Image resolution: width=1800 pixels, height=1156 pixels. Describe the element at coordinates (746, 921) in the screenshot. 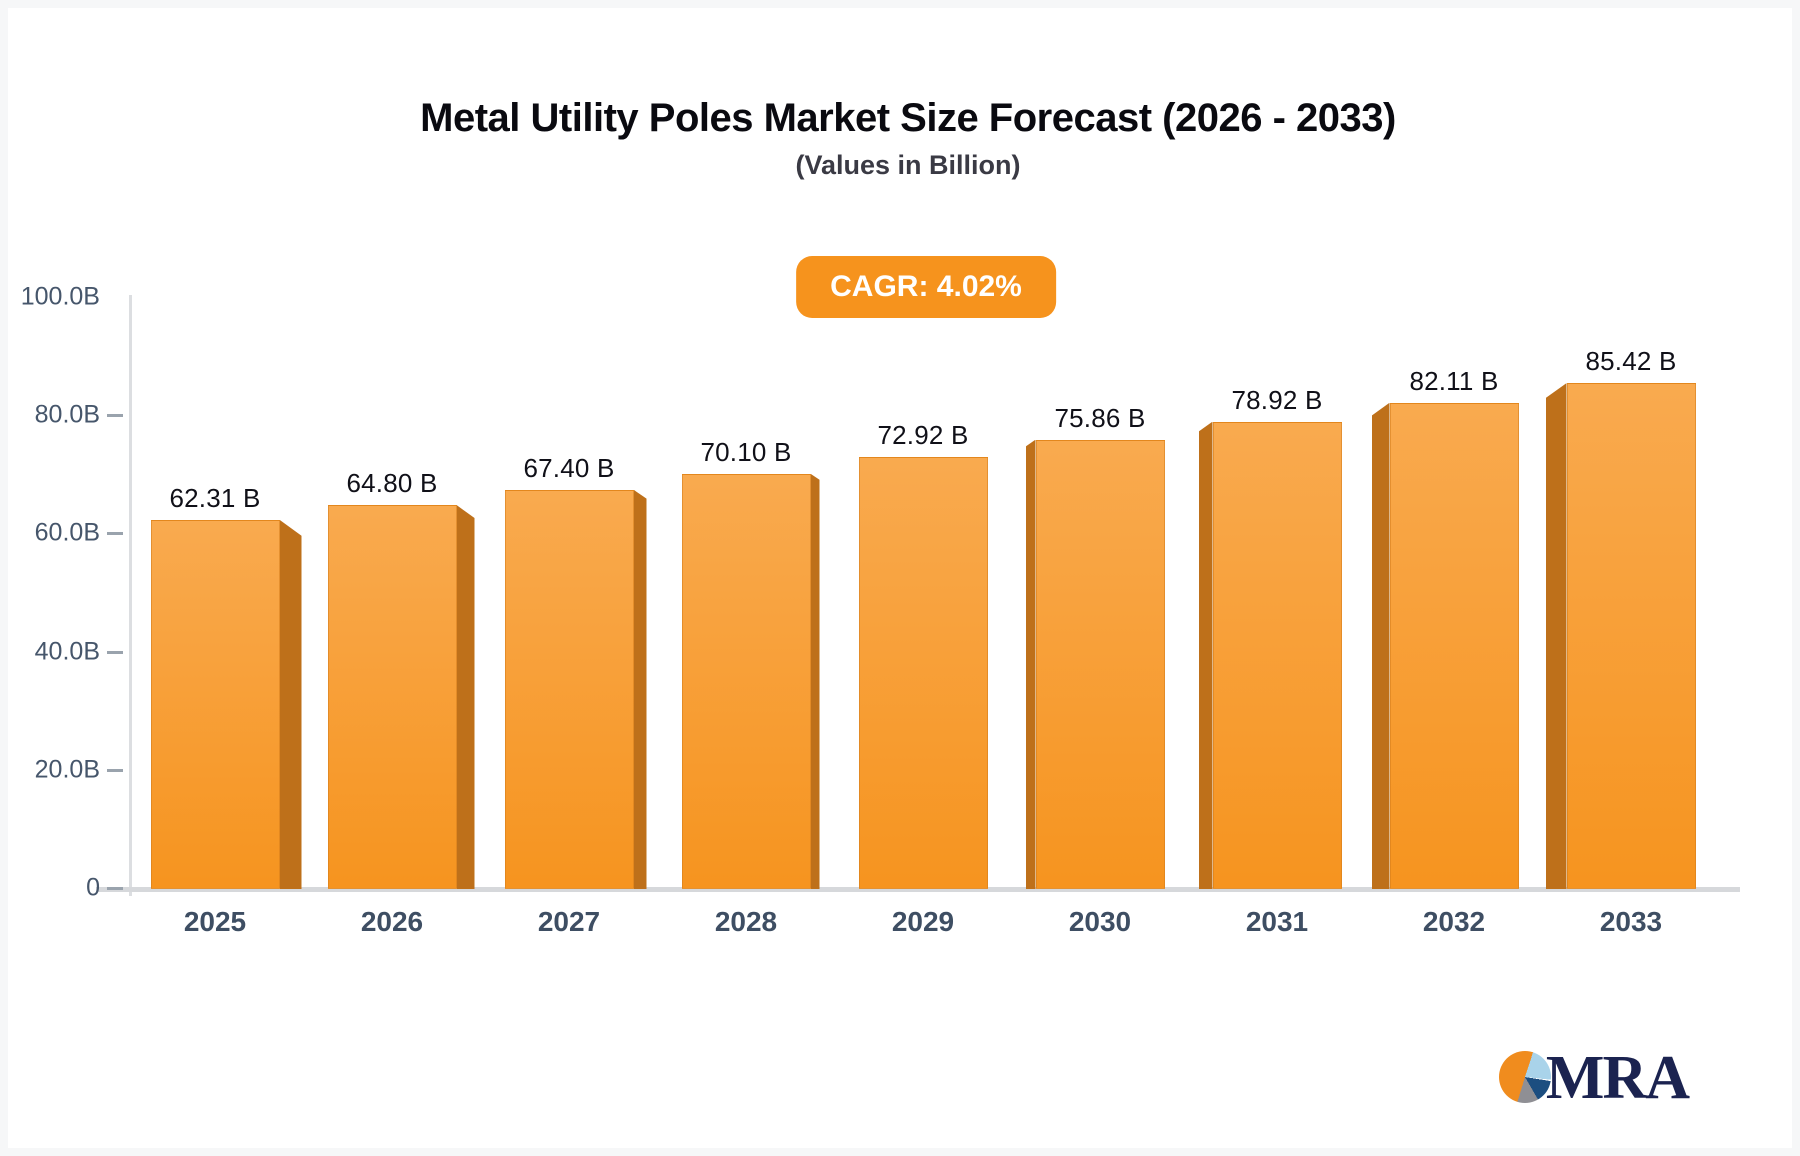

I see `x-tick-label-2028: 2028` at that location.